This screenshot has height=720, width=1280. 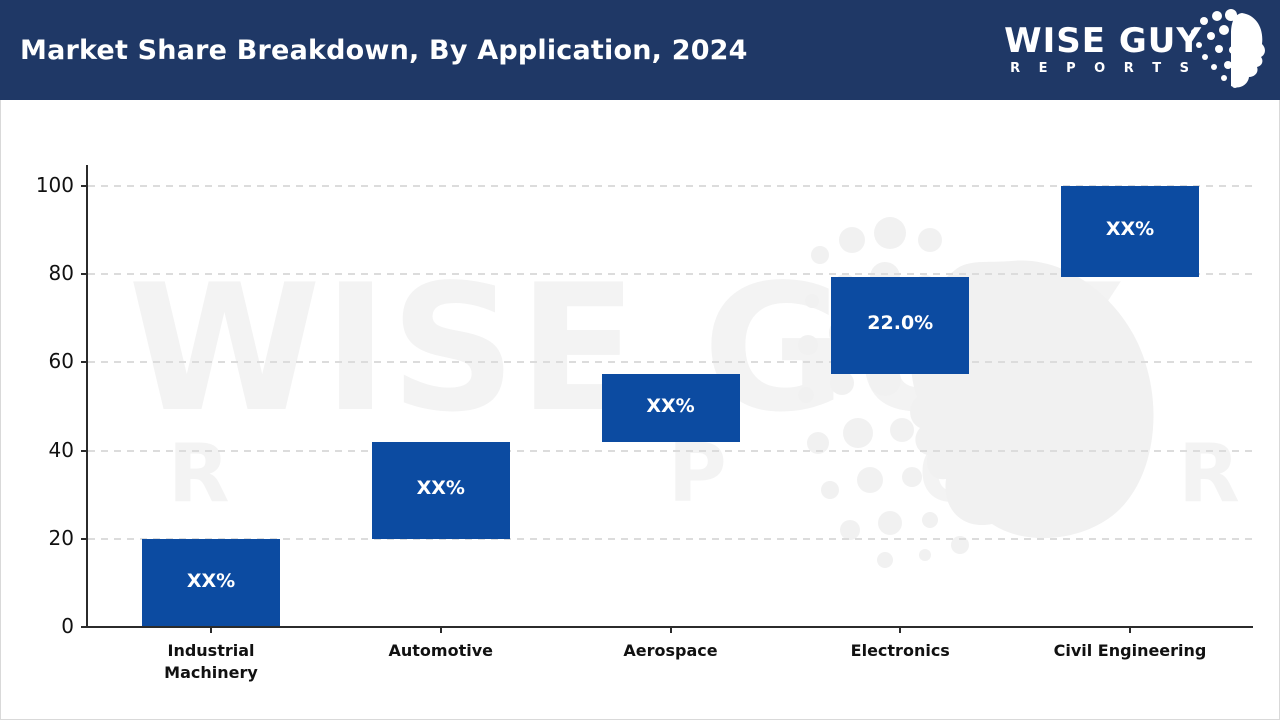 I want to click on y-tick-label-40: 40, so click(x=61, y=449).